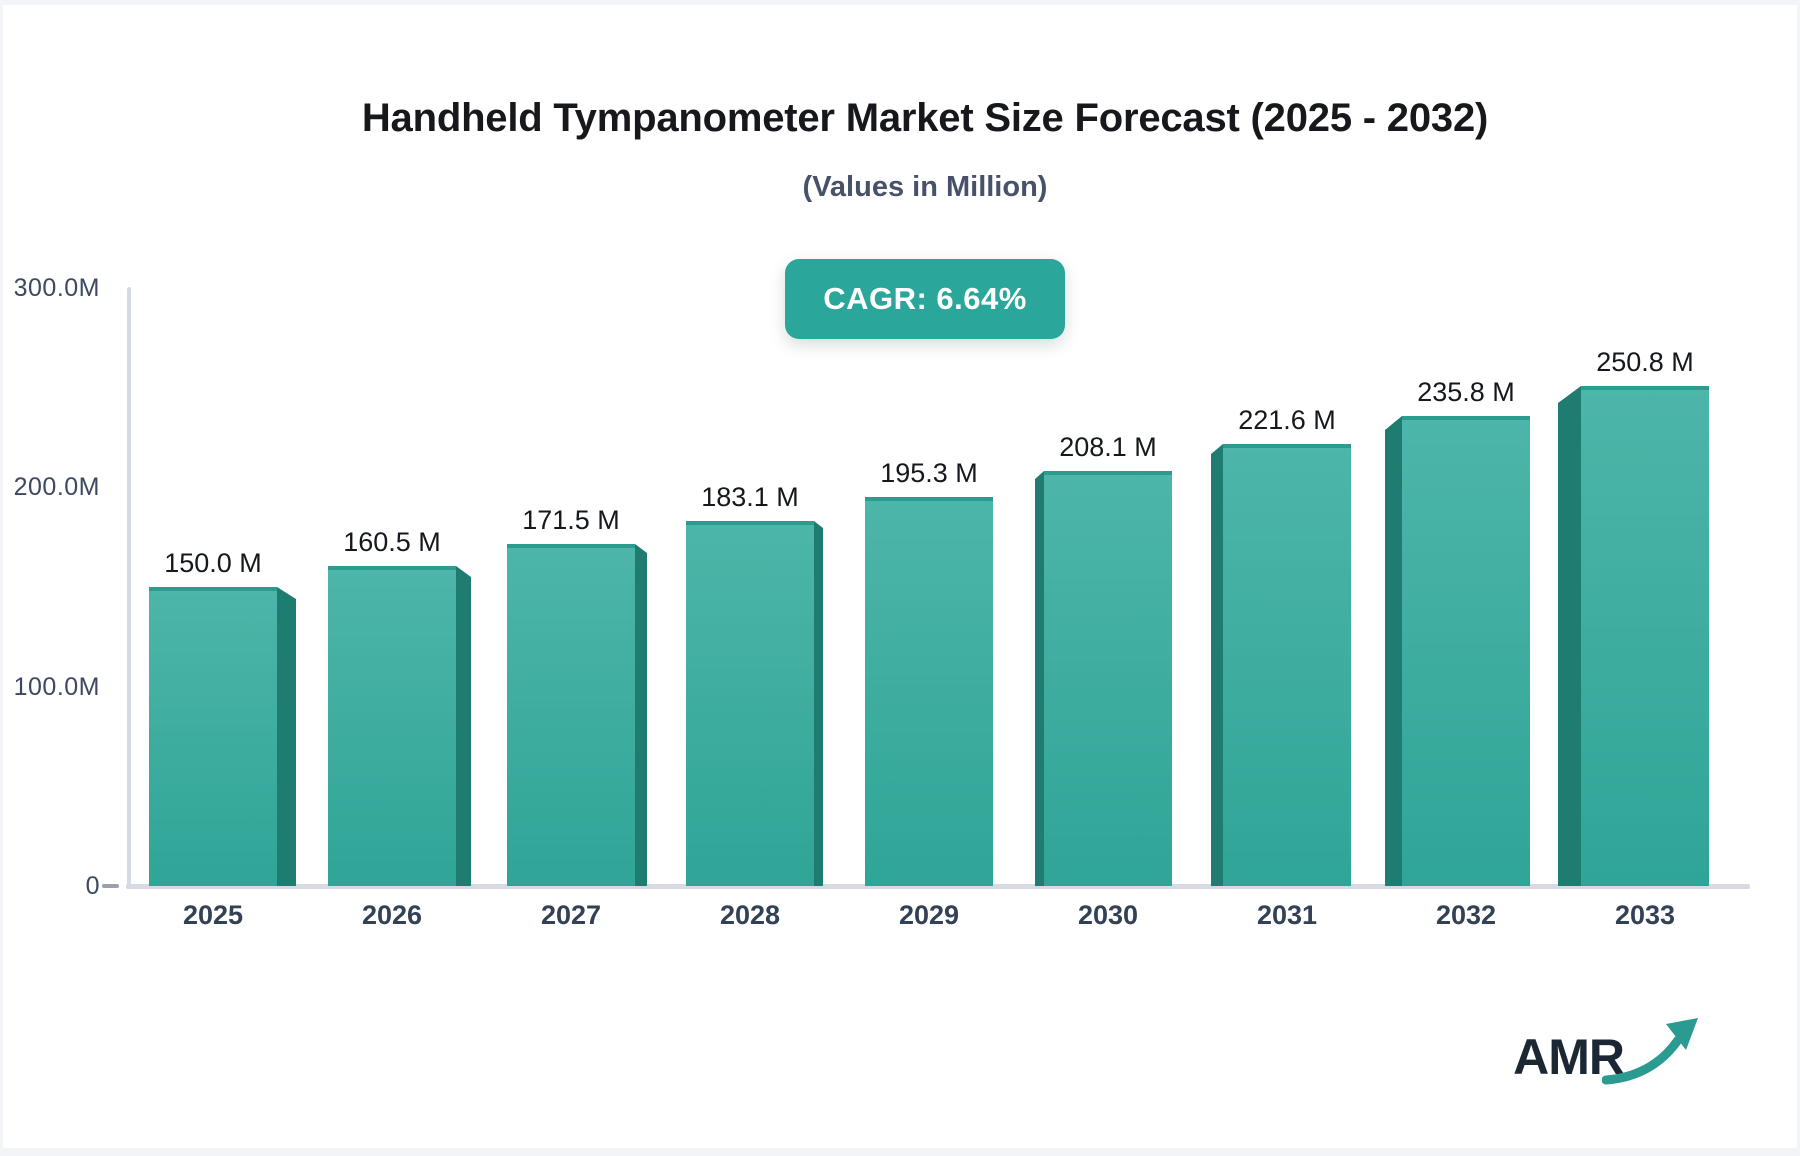 Image resolution: width=1800 pixels, height=1156 pixels. What do you see at coordinates (1393, 651) in the screenshot?
I see `bar-3d-side-2032` at bounding box center [1393, 651].